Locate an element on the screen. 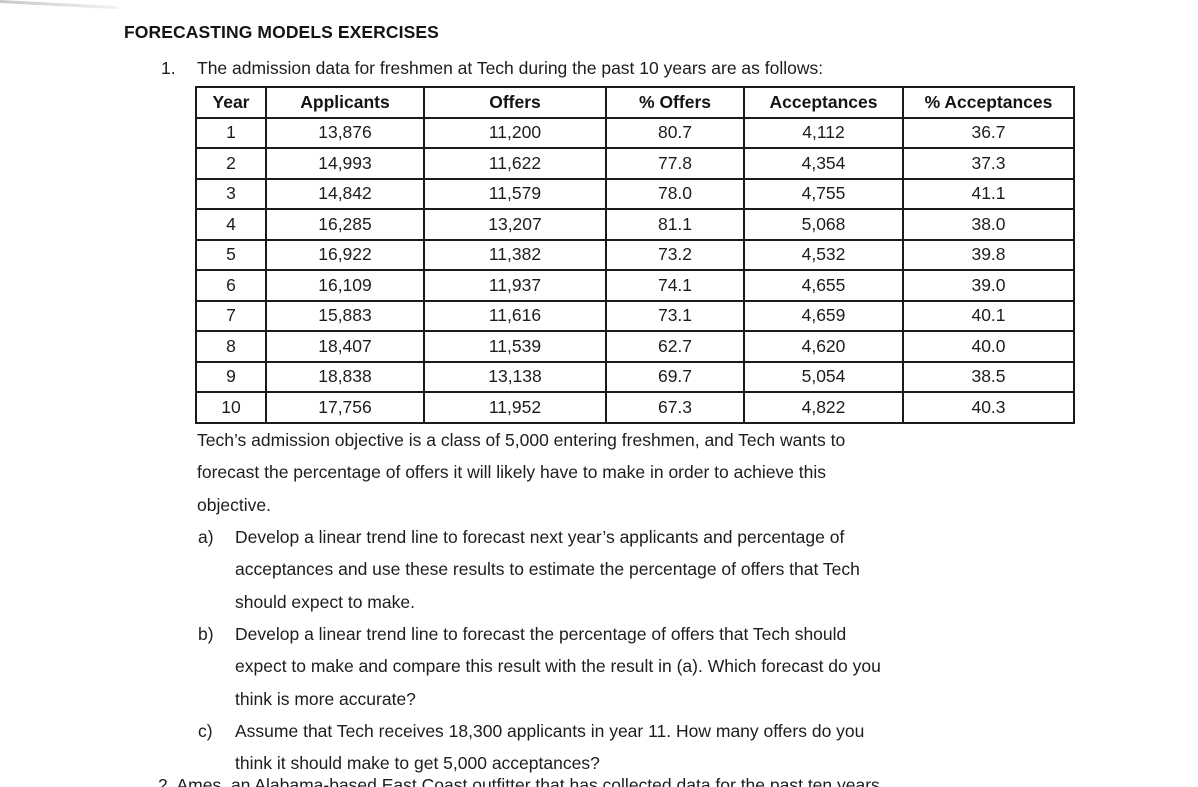  table-cell: 39.8 is located at coordinates (988, 254).